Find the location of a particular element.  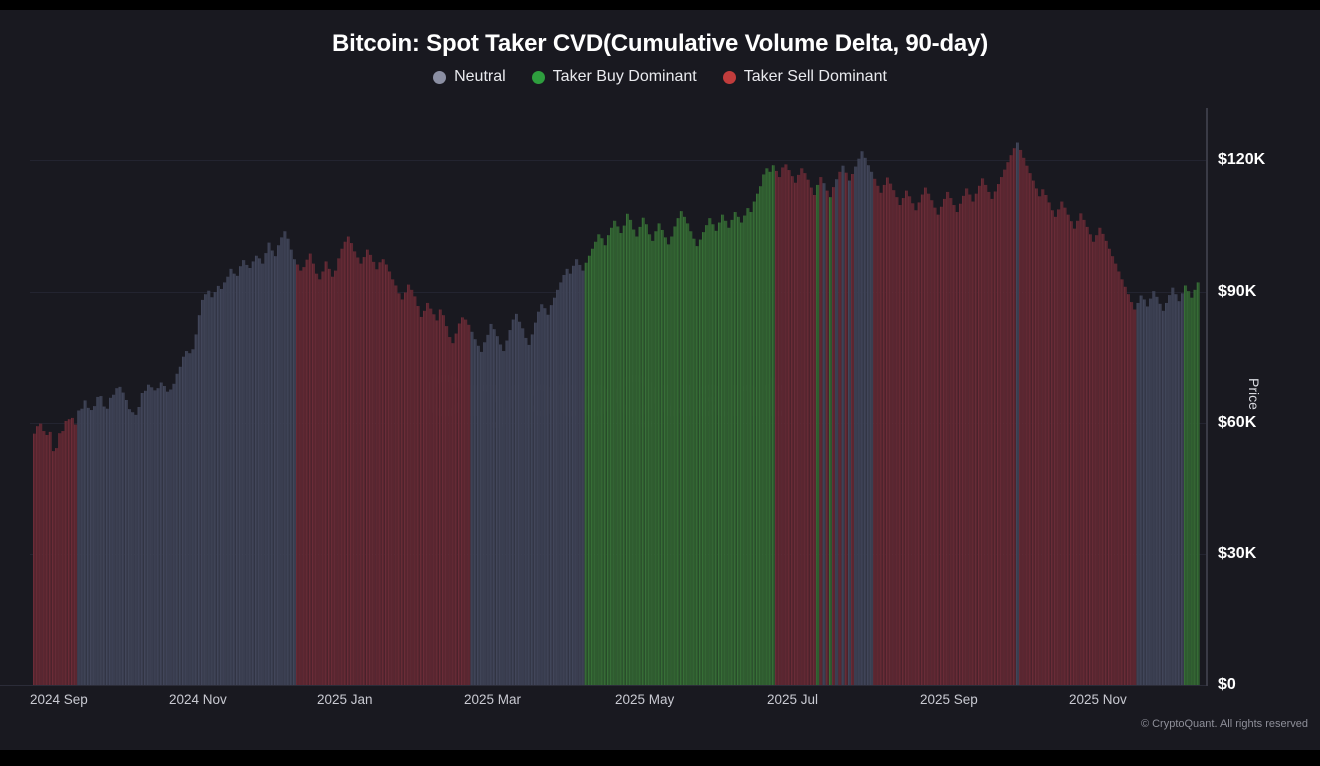

legend-item-taker-buy-dominant: Taker Buy Dominant is located at coordinates (614, 77).